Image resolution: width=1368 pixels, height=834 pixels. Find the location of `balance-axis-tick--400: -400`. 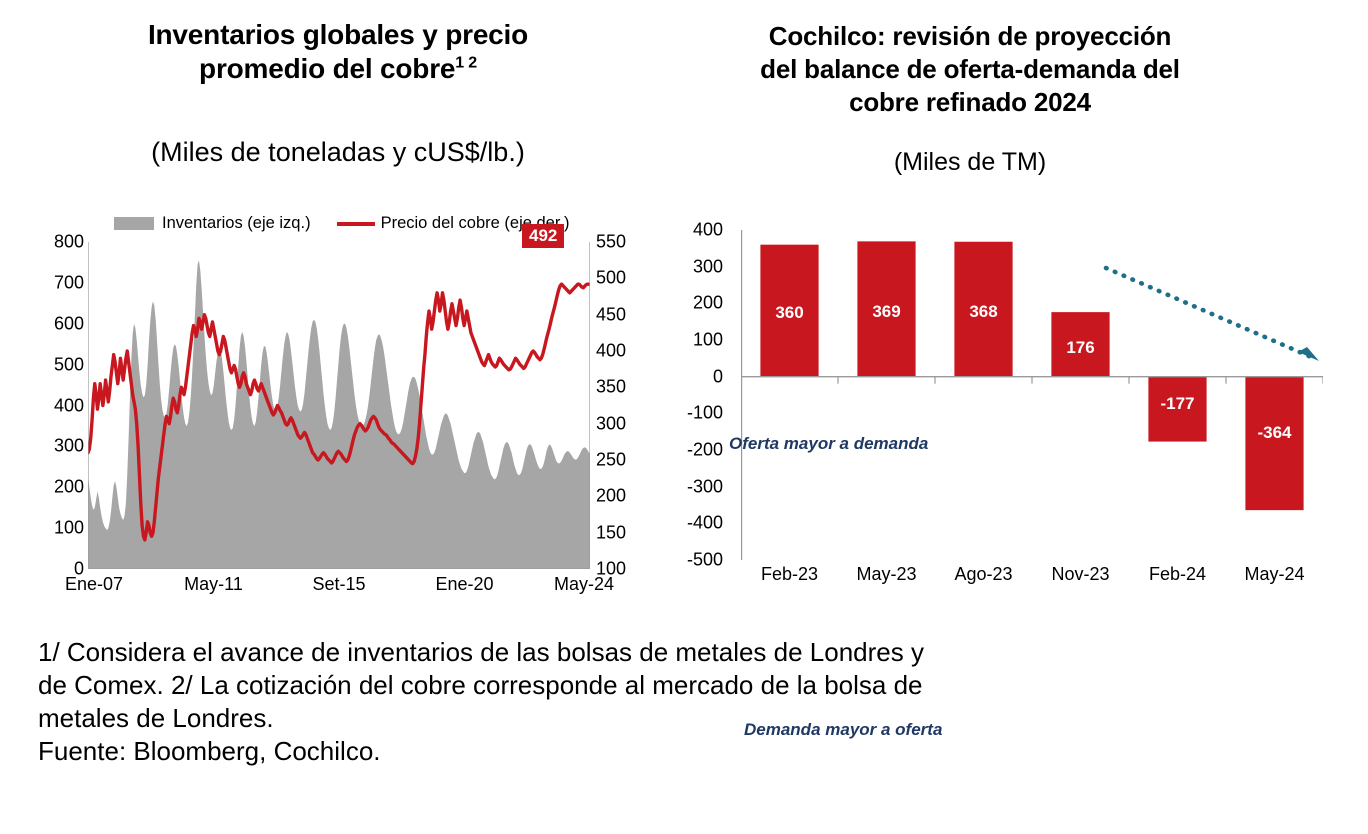

balance-axis-tick--400: -400 is located at coordinates (704, 522).